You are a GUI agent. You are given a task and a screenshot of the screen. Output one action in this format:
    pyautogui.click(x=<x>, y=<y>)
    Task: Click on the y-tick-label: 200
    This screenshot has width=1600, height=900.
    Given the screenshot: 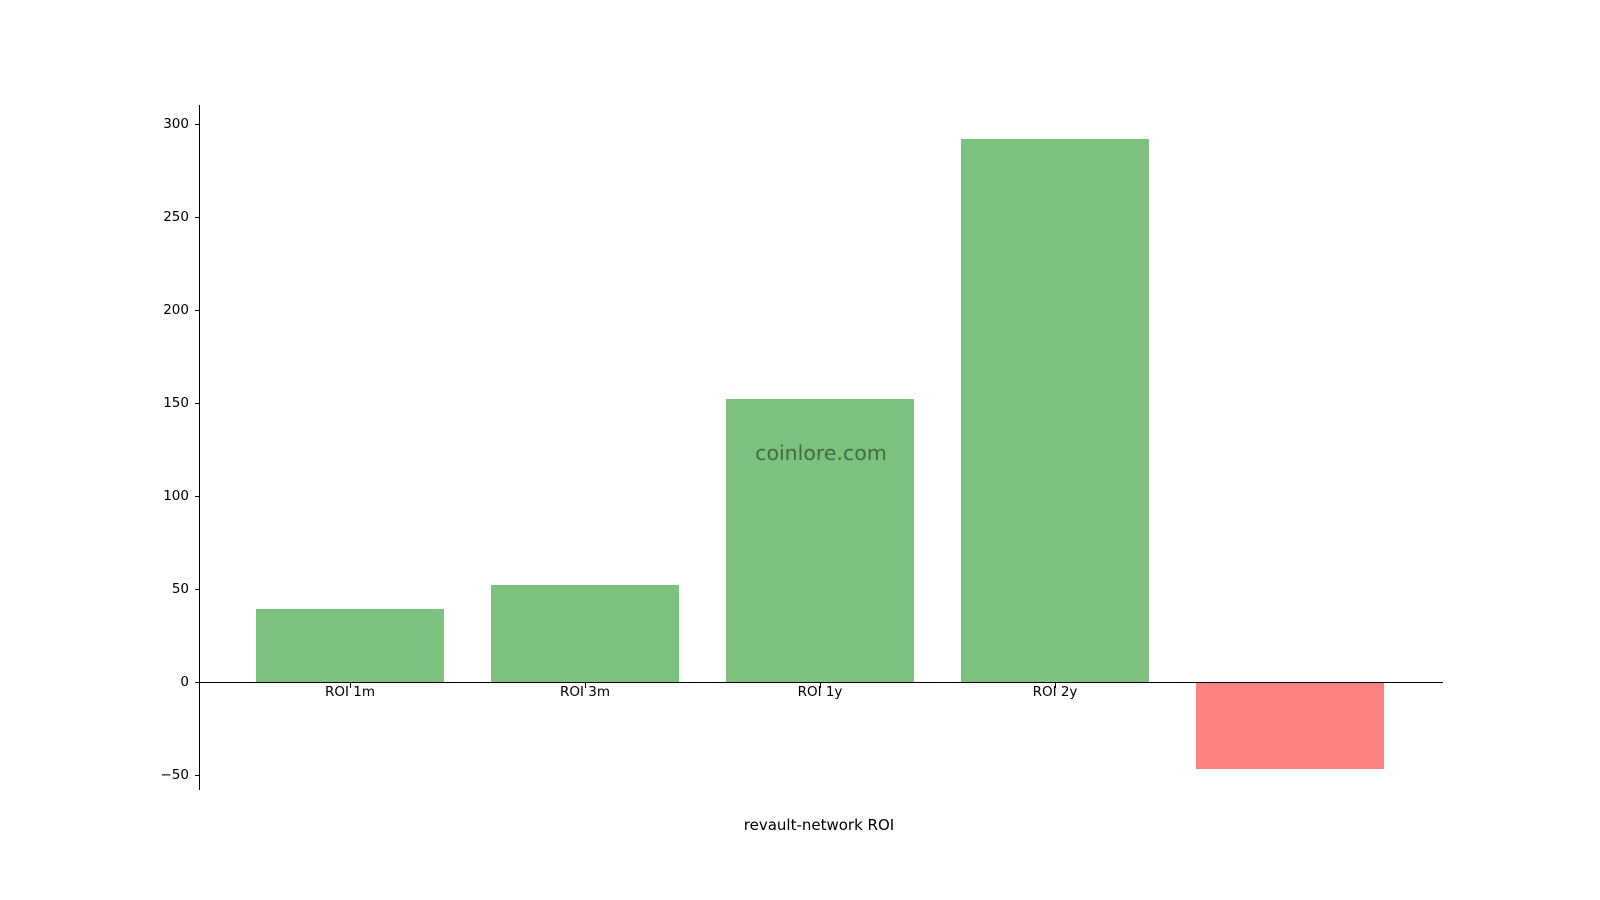 What is the action you would take?
    pyautogui.click(x=176, y=310)
    